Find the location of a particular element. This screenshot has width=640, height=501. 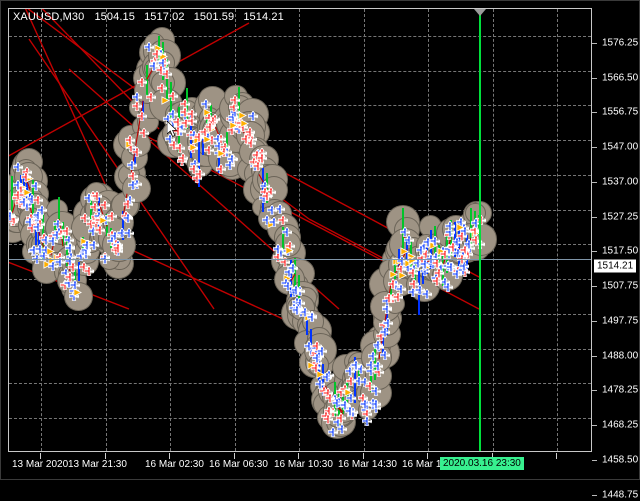

current-time-marker-icon is located at coordinates (480, 12).